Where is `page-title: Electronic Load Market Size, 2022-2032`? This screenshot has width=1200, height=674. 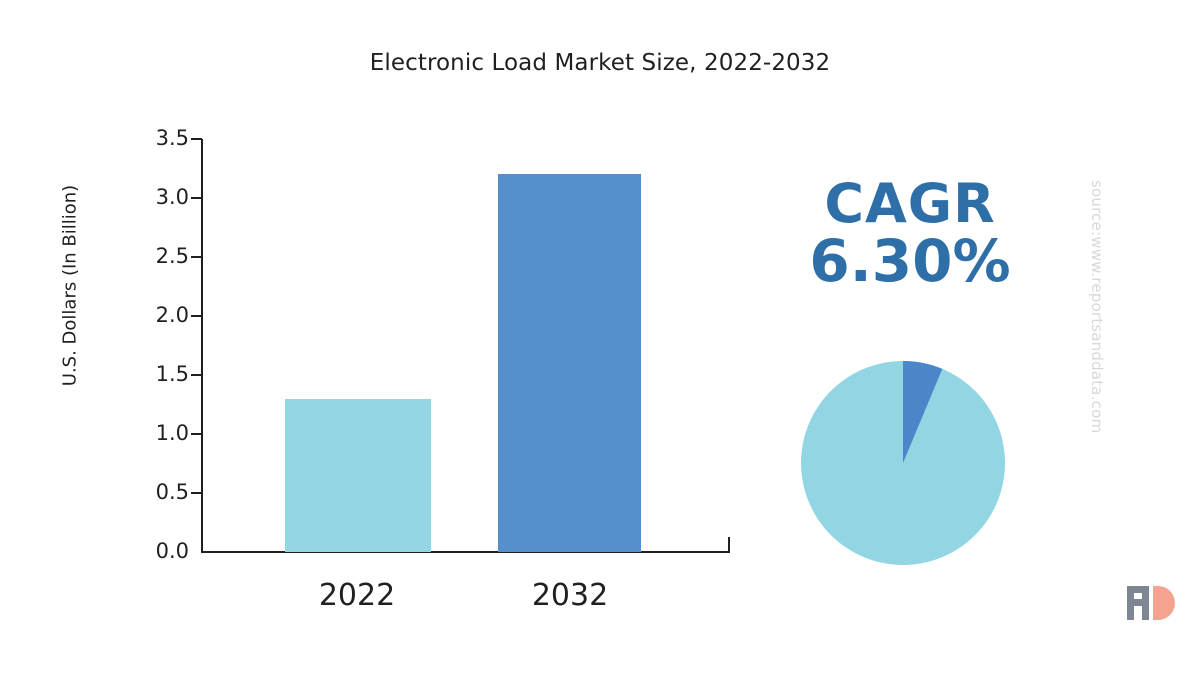
page-title: Electronic Load Market Size, 2022-2032 is located at coordinates (600, 63).